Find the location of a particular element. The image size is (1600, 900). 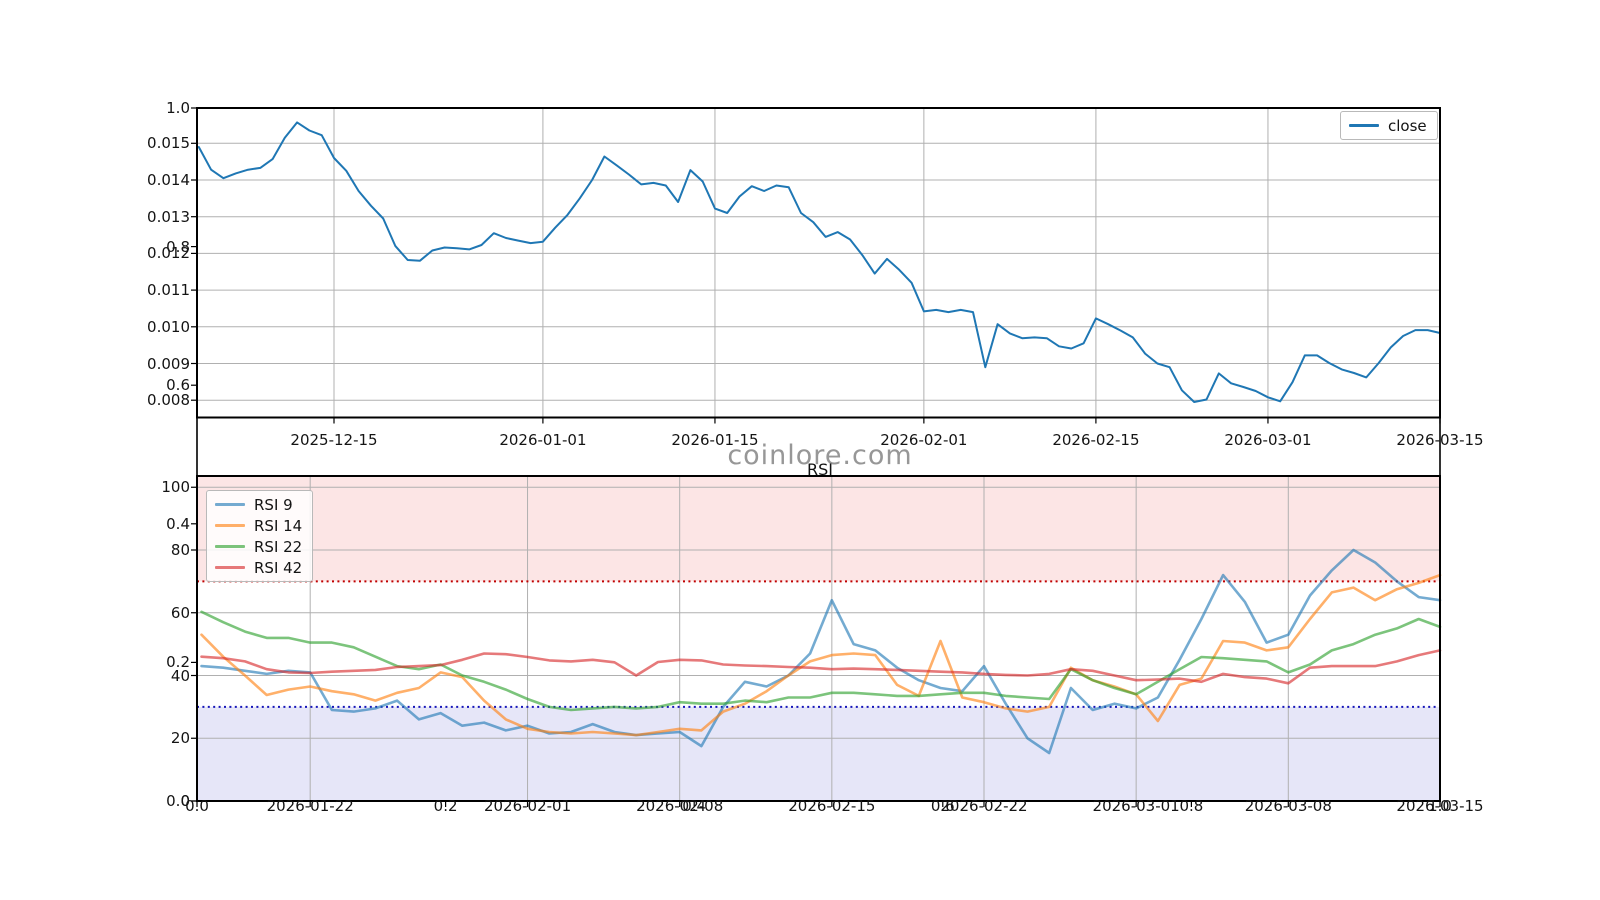

price-ytick-label: 0.009 is located at coordinates (168, 363).